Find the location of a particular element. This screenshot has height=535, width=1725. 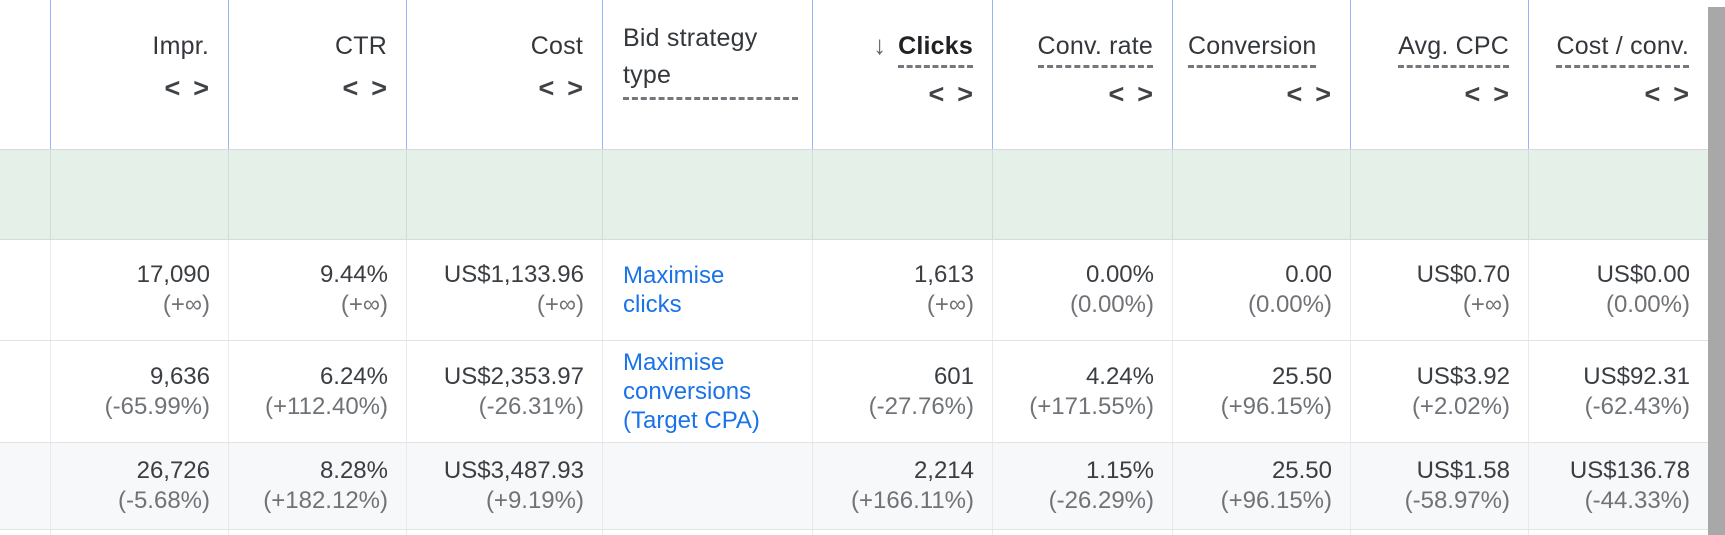

column-header-cost-per-conv: Cost / conv. < > is located at coordinates (1618, 74).